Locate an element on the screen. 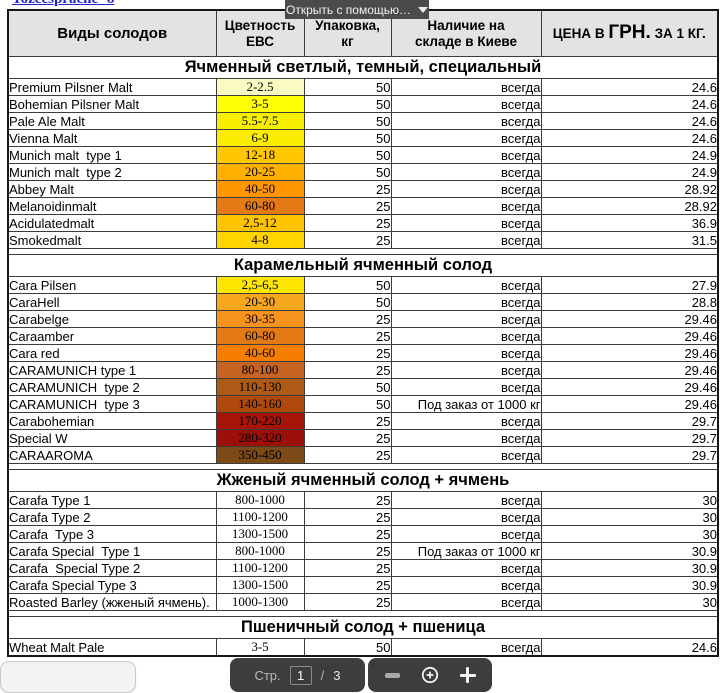  page-label: Стр. is located at coordinates (267, 675).